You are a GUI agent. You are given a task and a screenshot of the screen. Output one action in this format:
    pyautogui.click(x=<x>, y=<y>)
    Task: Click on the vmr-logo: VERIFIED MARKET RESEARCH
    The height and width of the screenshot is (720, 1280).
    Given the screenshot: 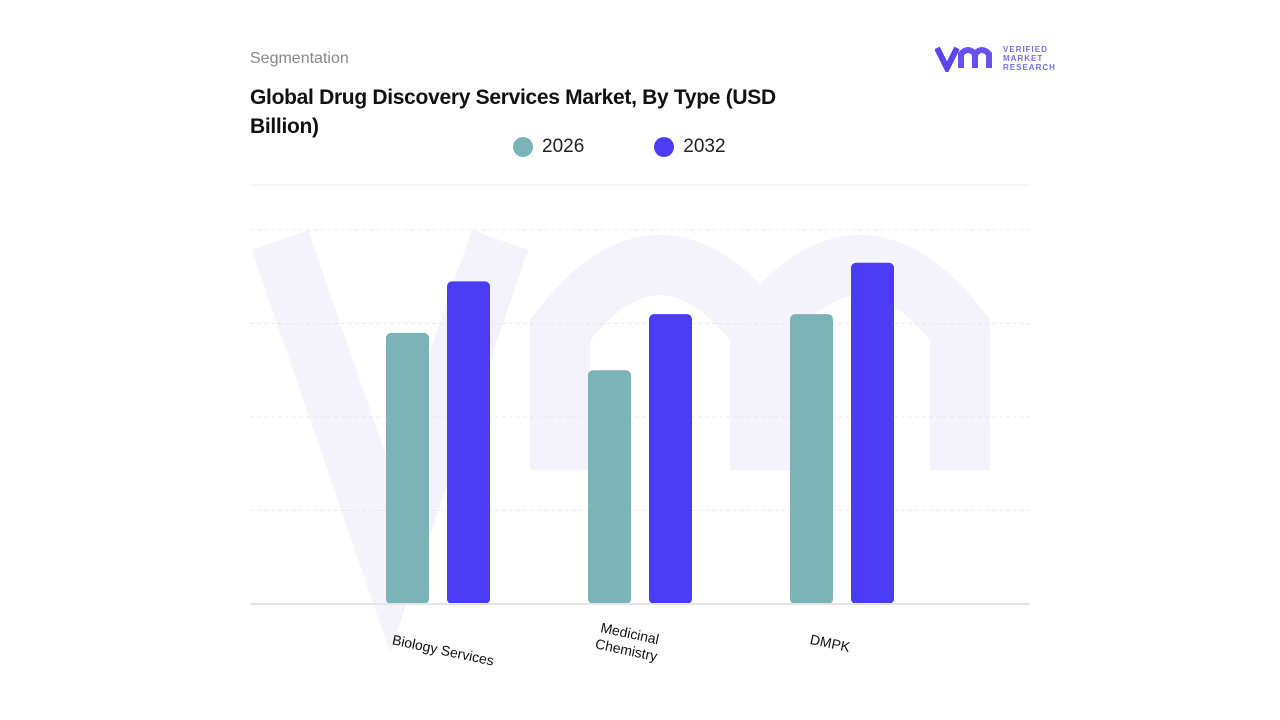 What is the action you would take?
    pyautogui.click(x=995, y=58)
    